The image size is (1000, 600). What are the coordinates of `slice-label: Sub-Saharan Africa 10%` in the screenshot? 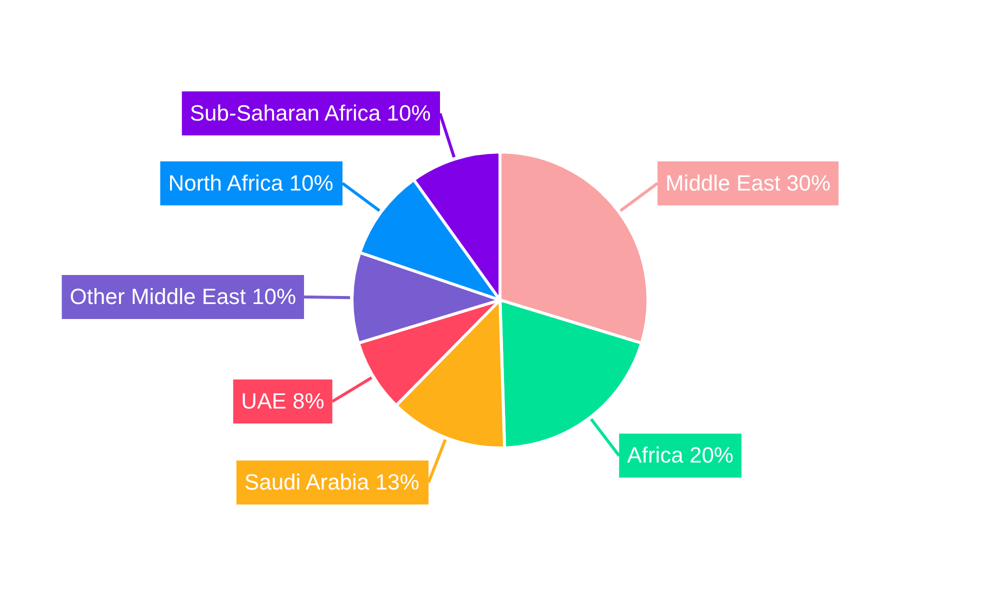 It's located at (310, 113).